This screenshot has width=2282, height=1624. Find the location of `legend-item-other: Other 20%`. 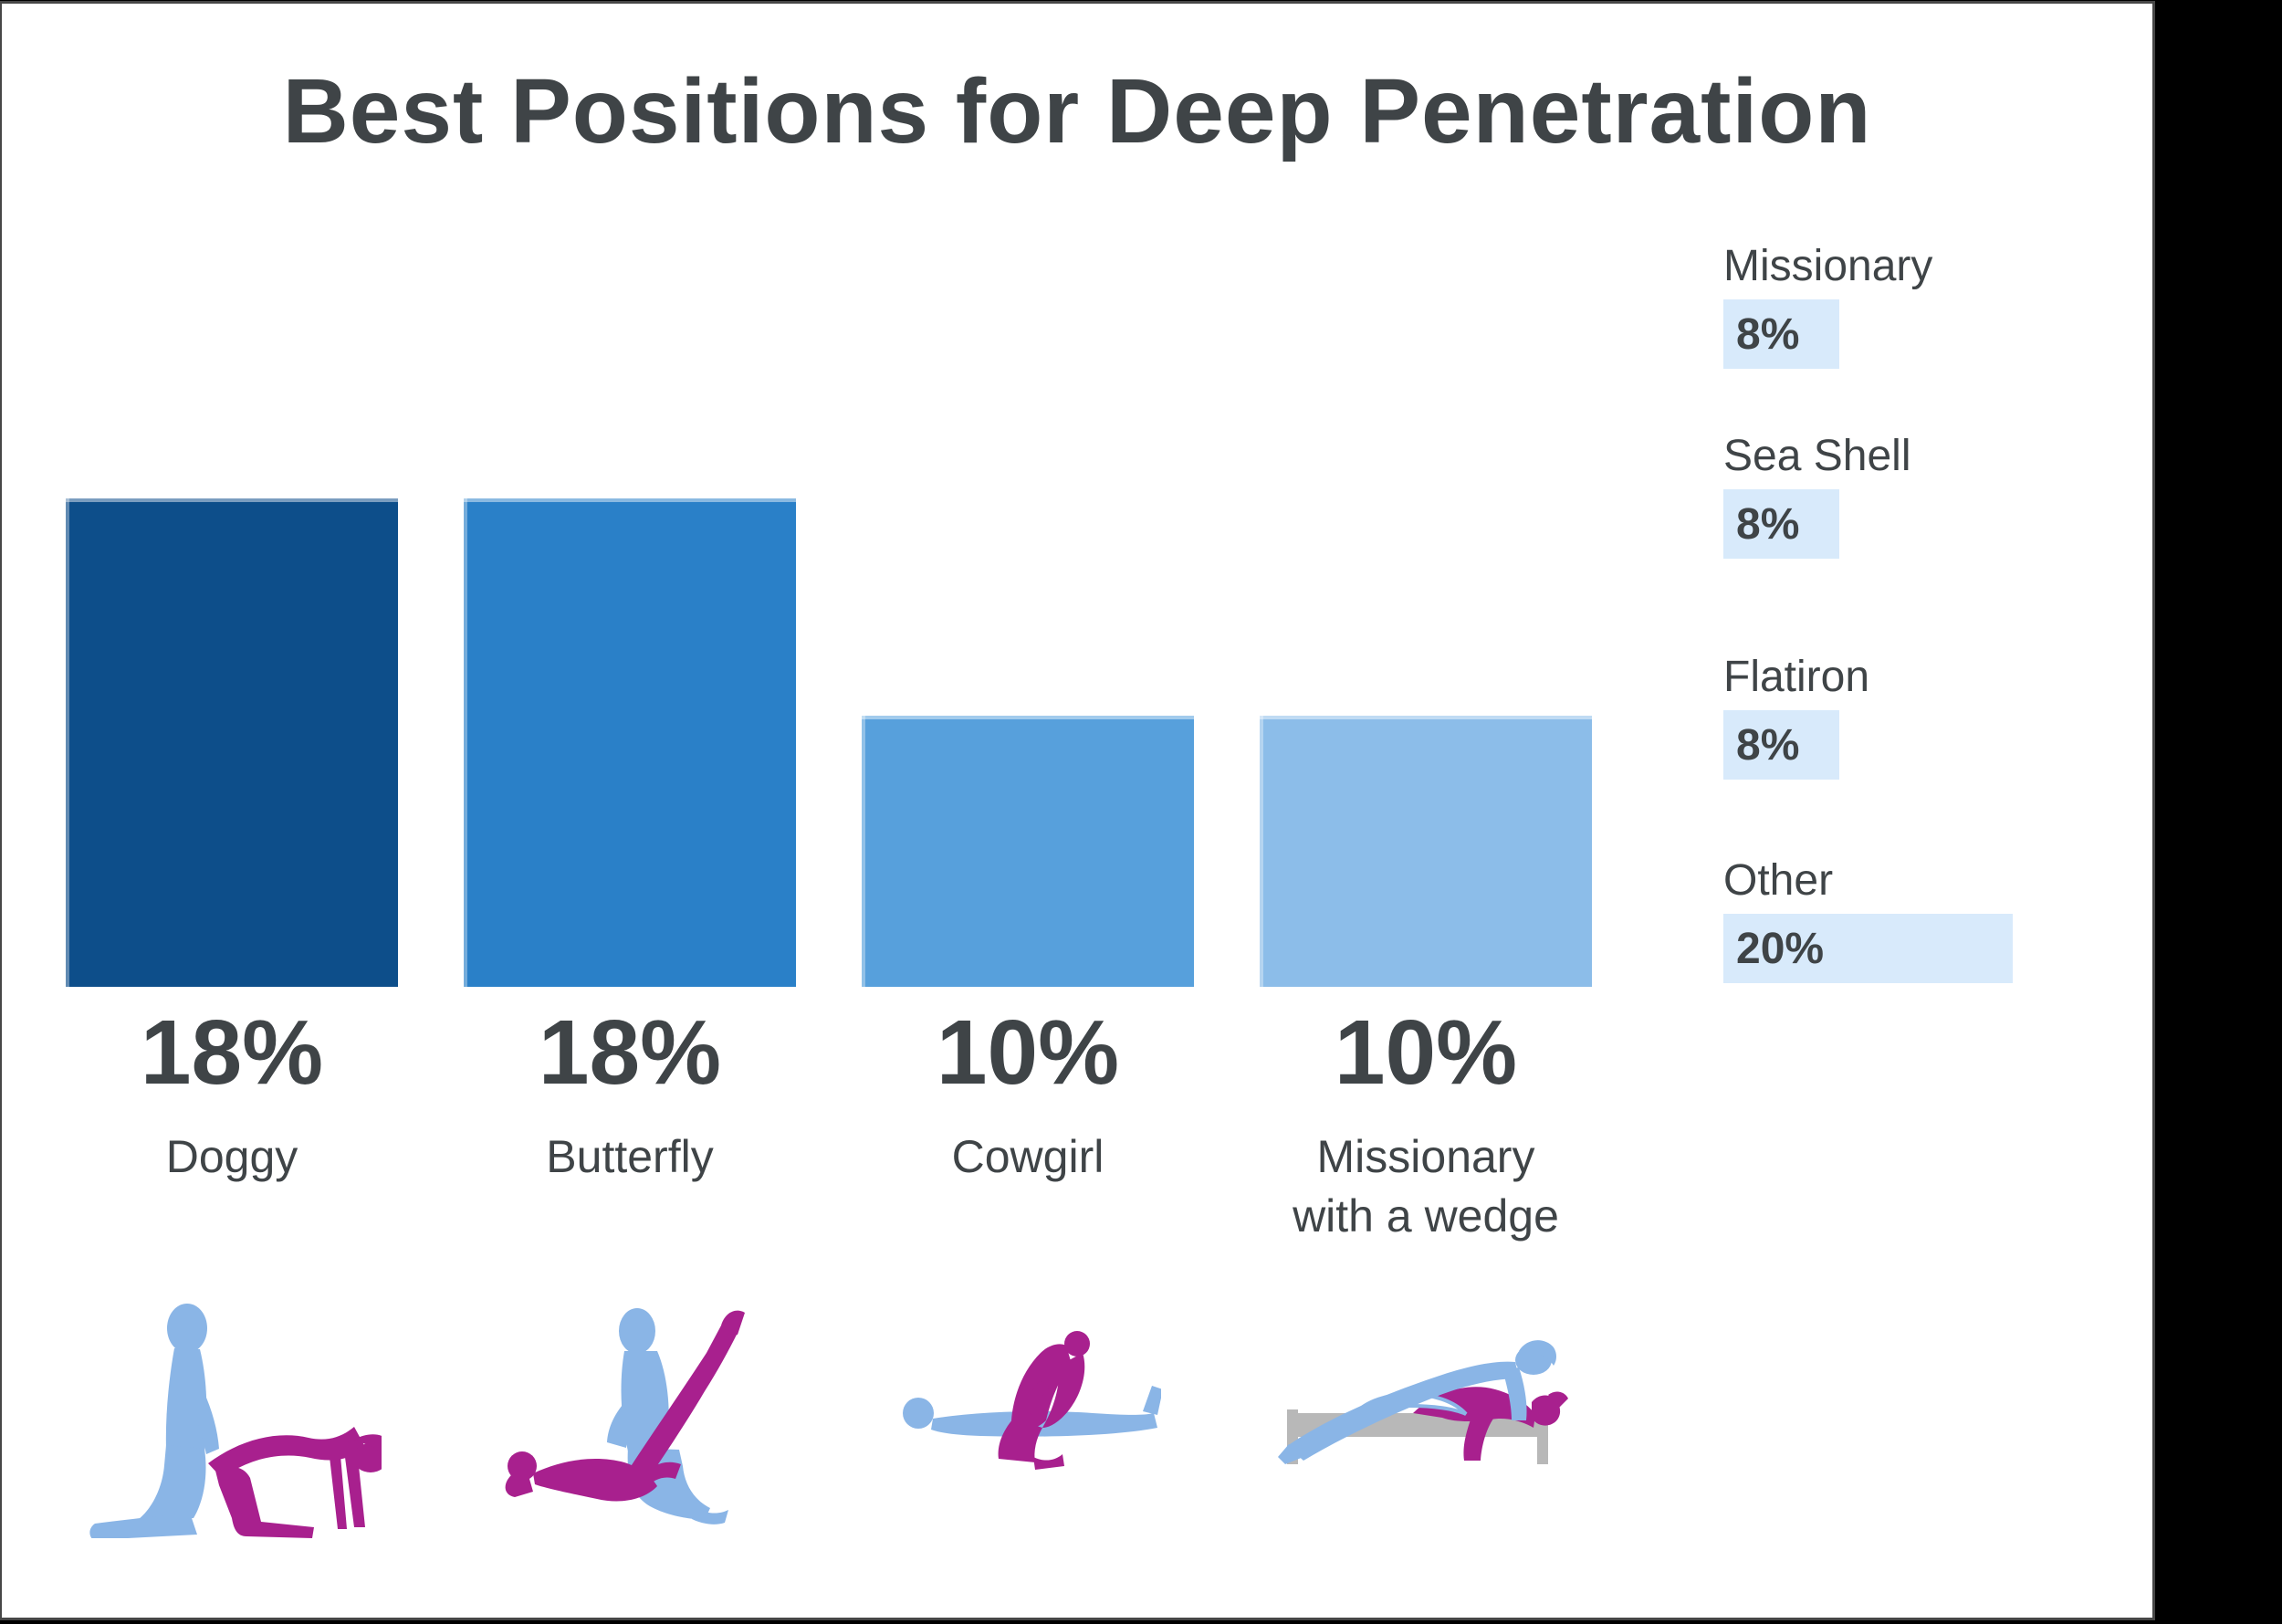

legend-item-other: Other 20% is located at coordinates (1868, 920).